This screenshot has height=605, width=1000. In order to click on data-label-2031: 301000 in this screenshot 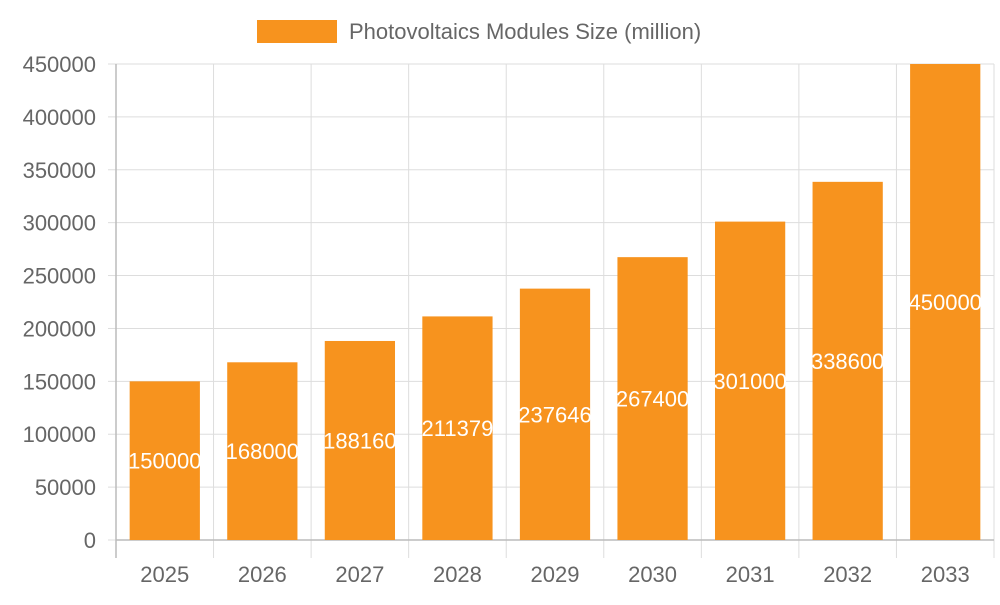, I will do `click(749, 381)`.